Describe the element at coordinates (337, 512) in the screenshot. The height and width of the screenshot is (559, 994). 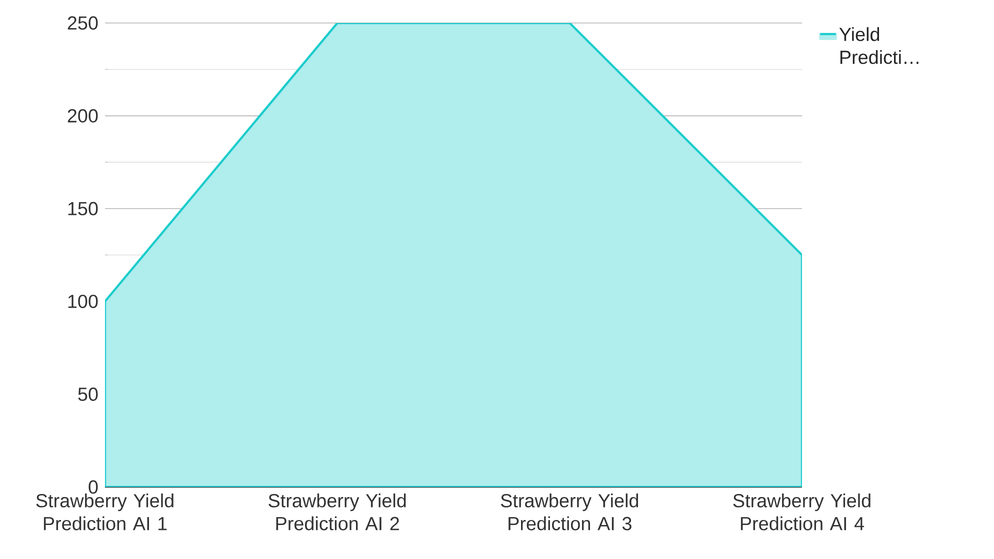
I see `x-tick-label: Strawberry Yield Prediction AI 2` at that location.